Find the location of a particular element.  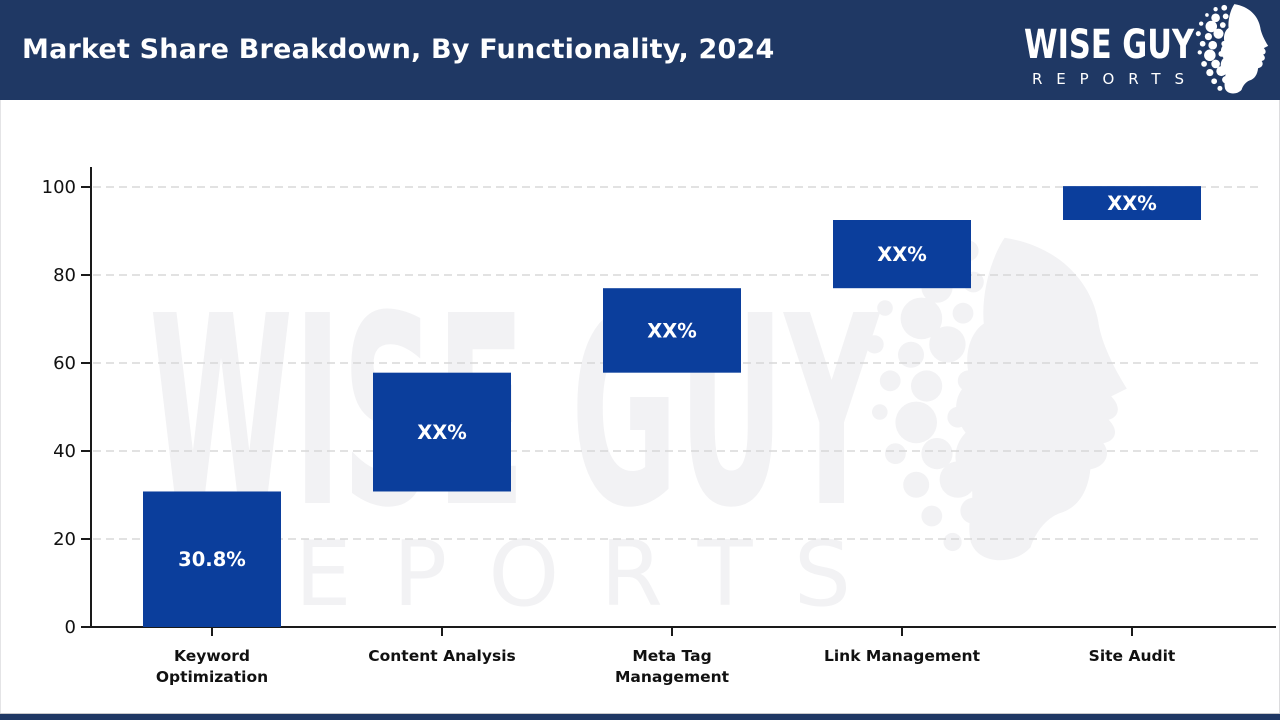

brand-logo: WISE GUY REPORTS is located at coordinates (1146, 49).